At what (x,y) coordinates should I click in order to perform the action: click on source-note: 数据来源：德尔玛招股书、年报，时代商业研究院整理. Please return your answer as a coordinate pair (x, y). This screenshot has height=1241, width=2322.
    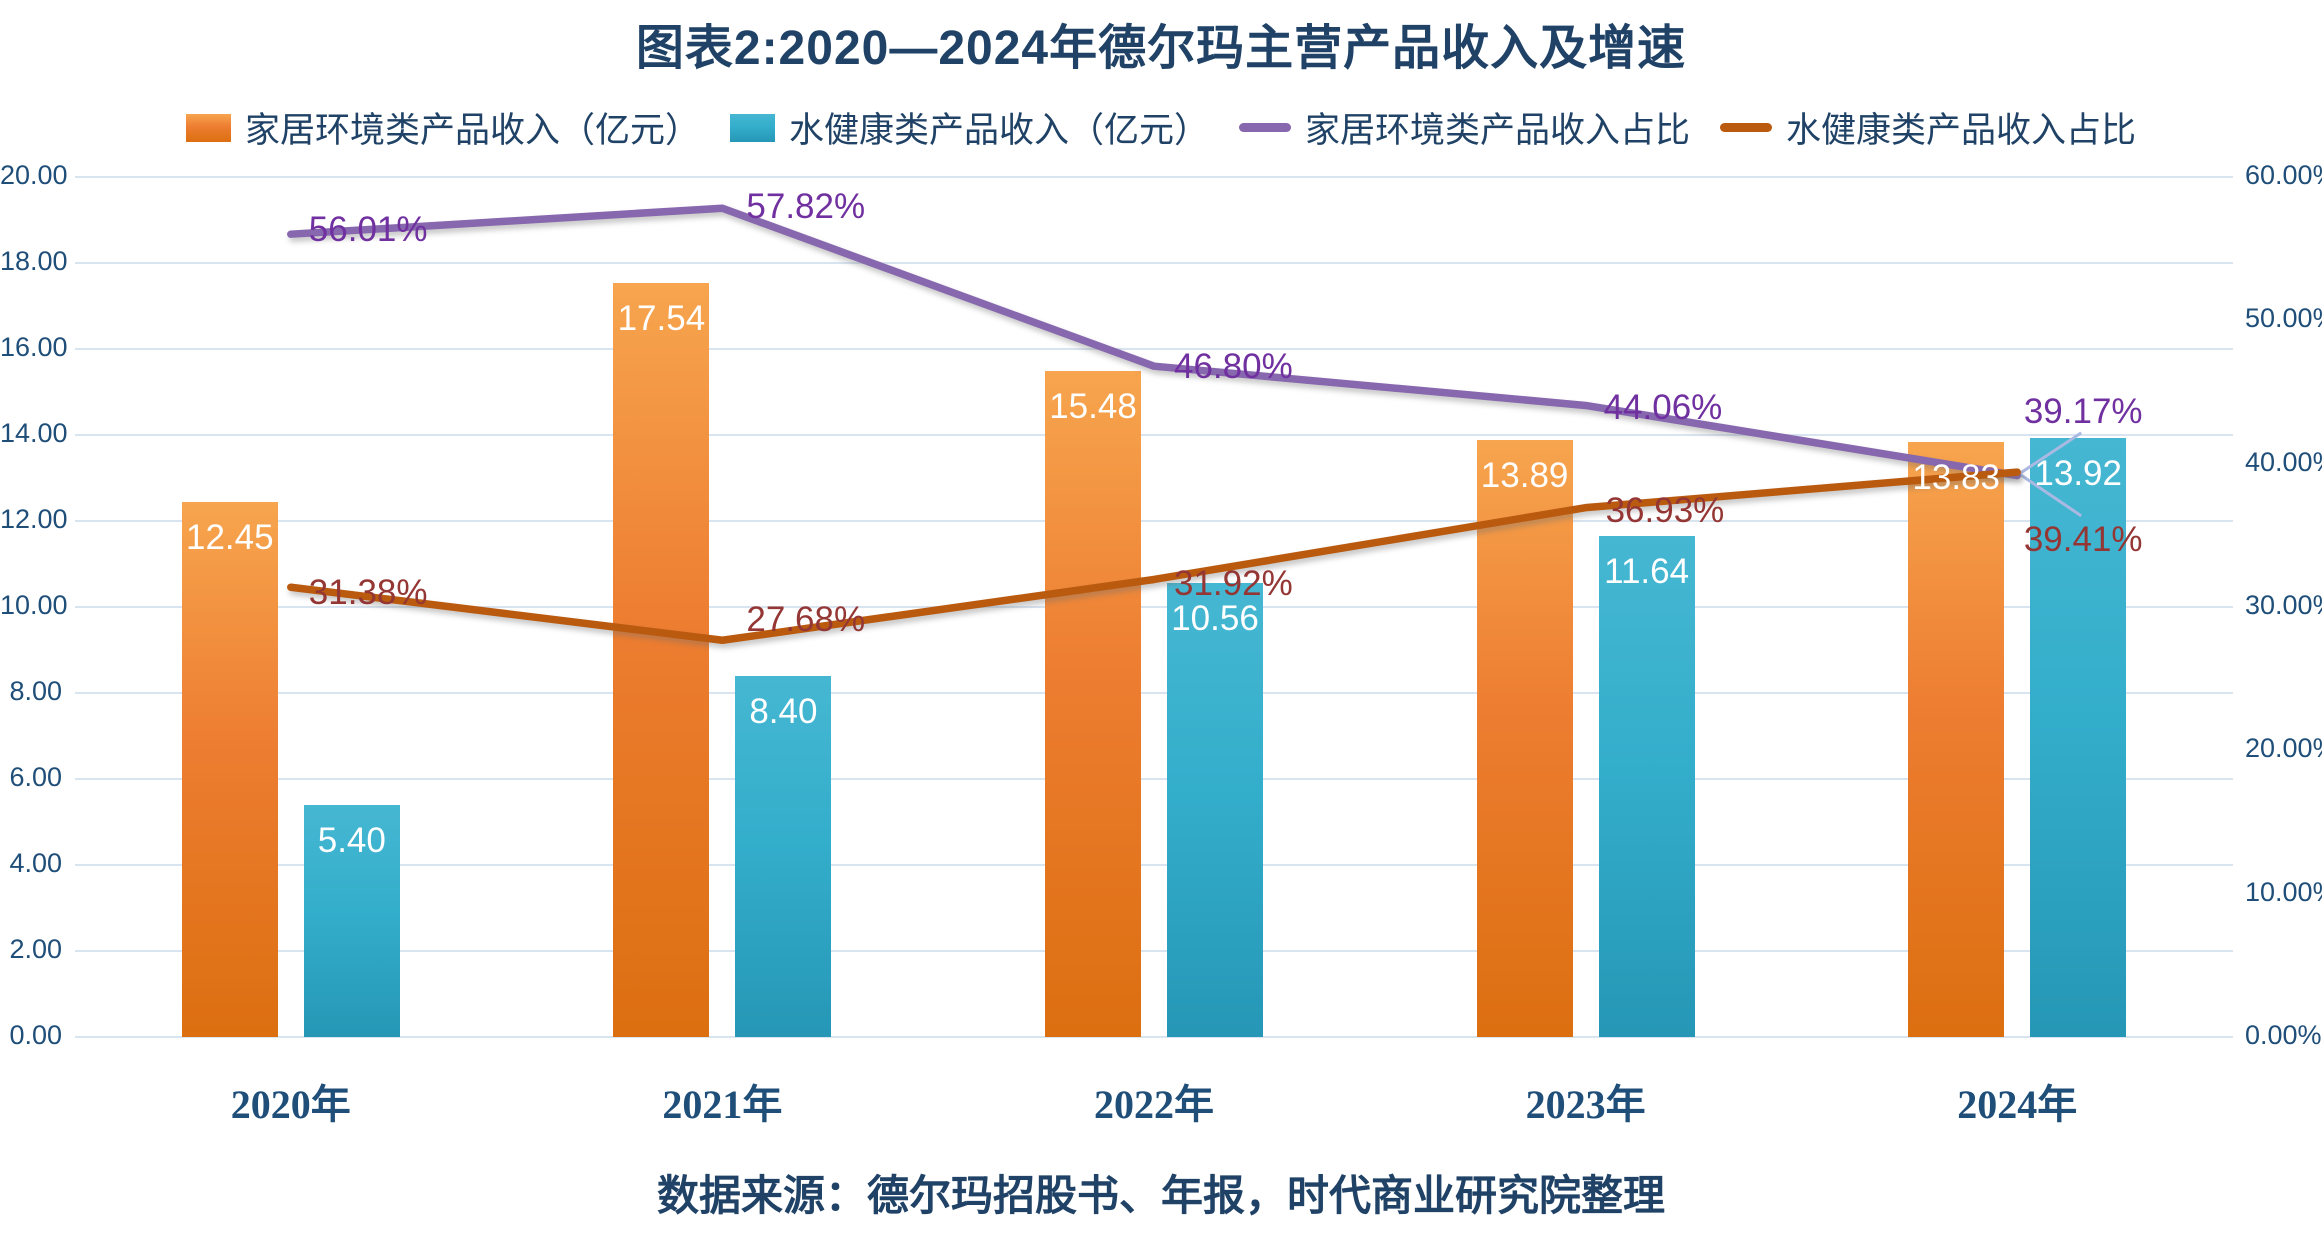
    Looking at the image, I should click on (1160, 1197).